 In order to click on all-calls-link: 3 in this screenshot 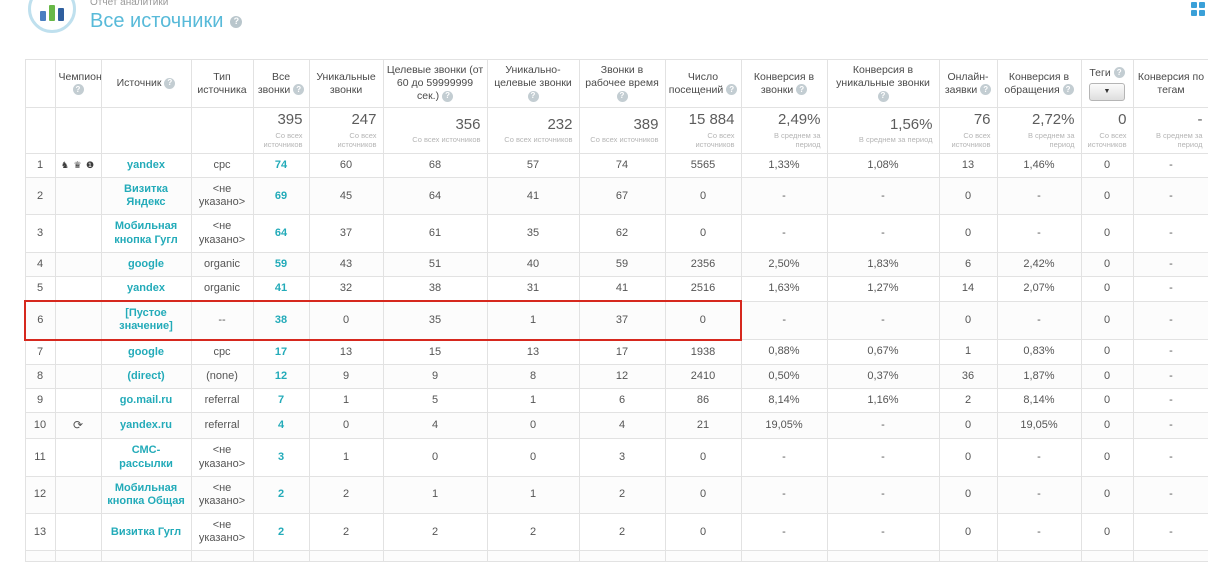, I will do `click(281, 456)`.